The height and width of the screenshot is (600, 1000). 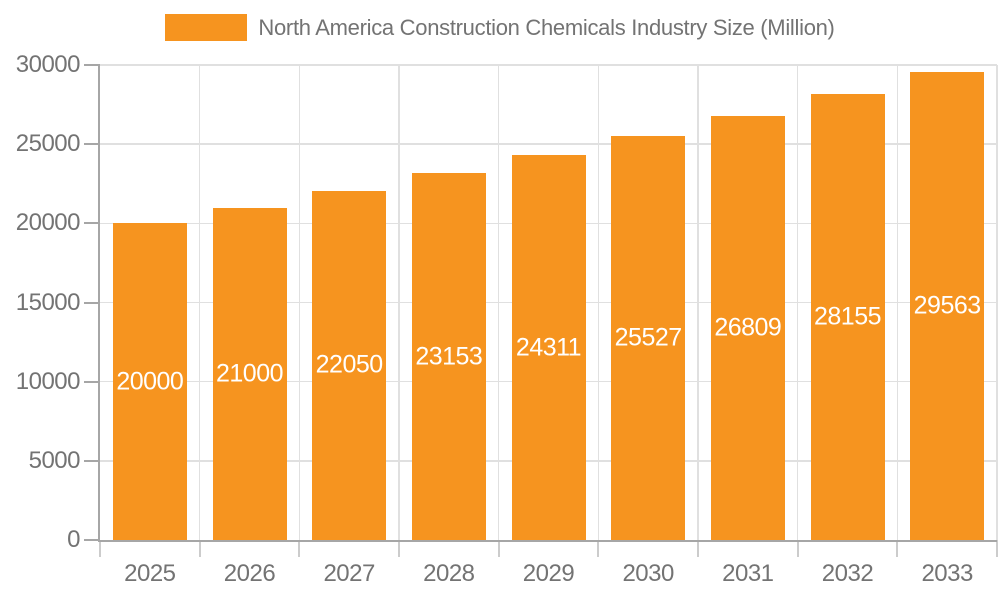 I want to click on legend-swatch-icon, so click(x=206, y=27).